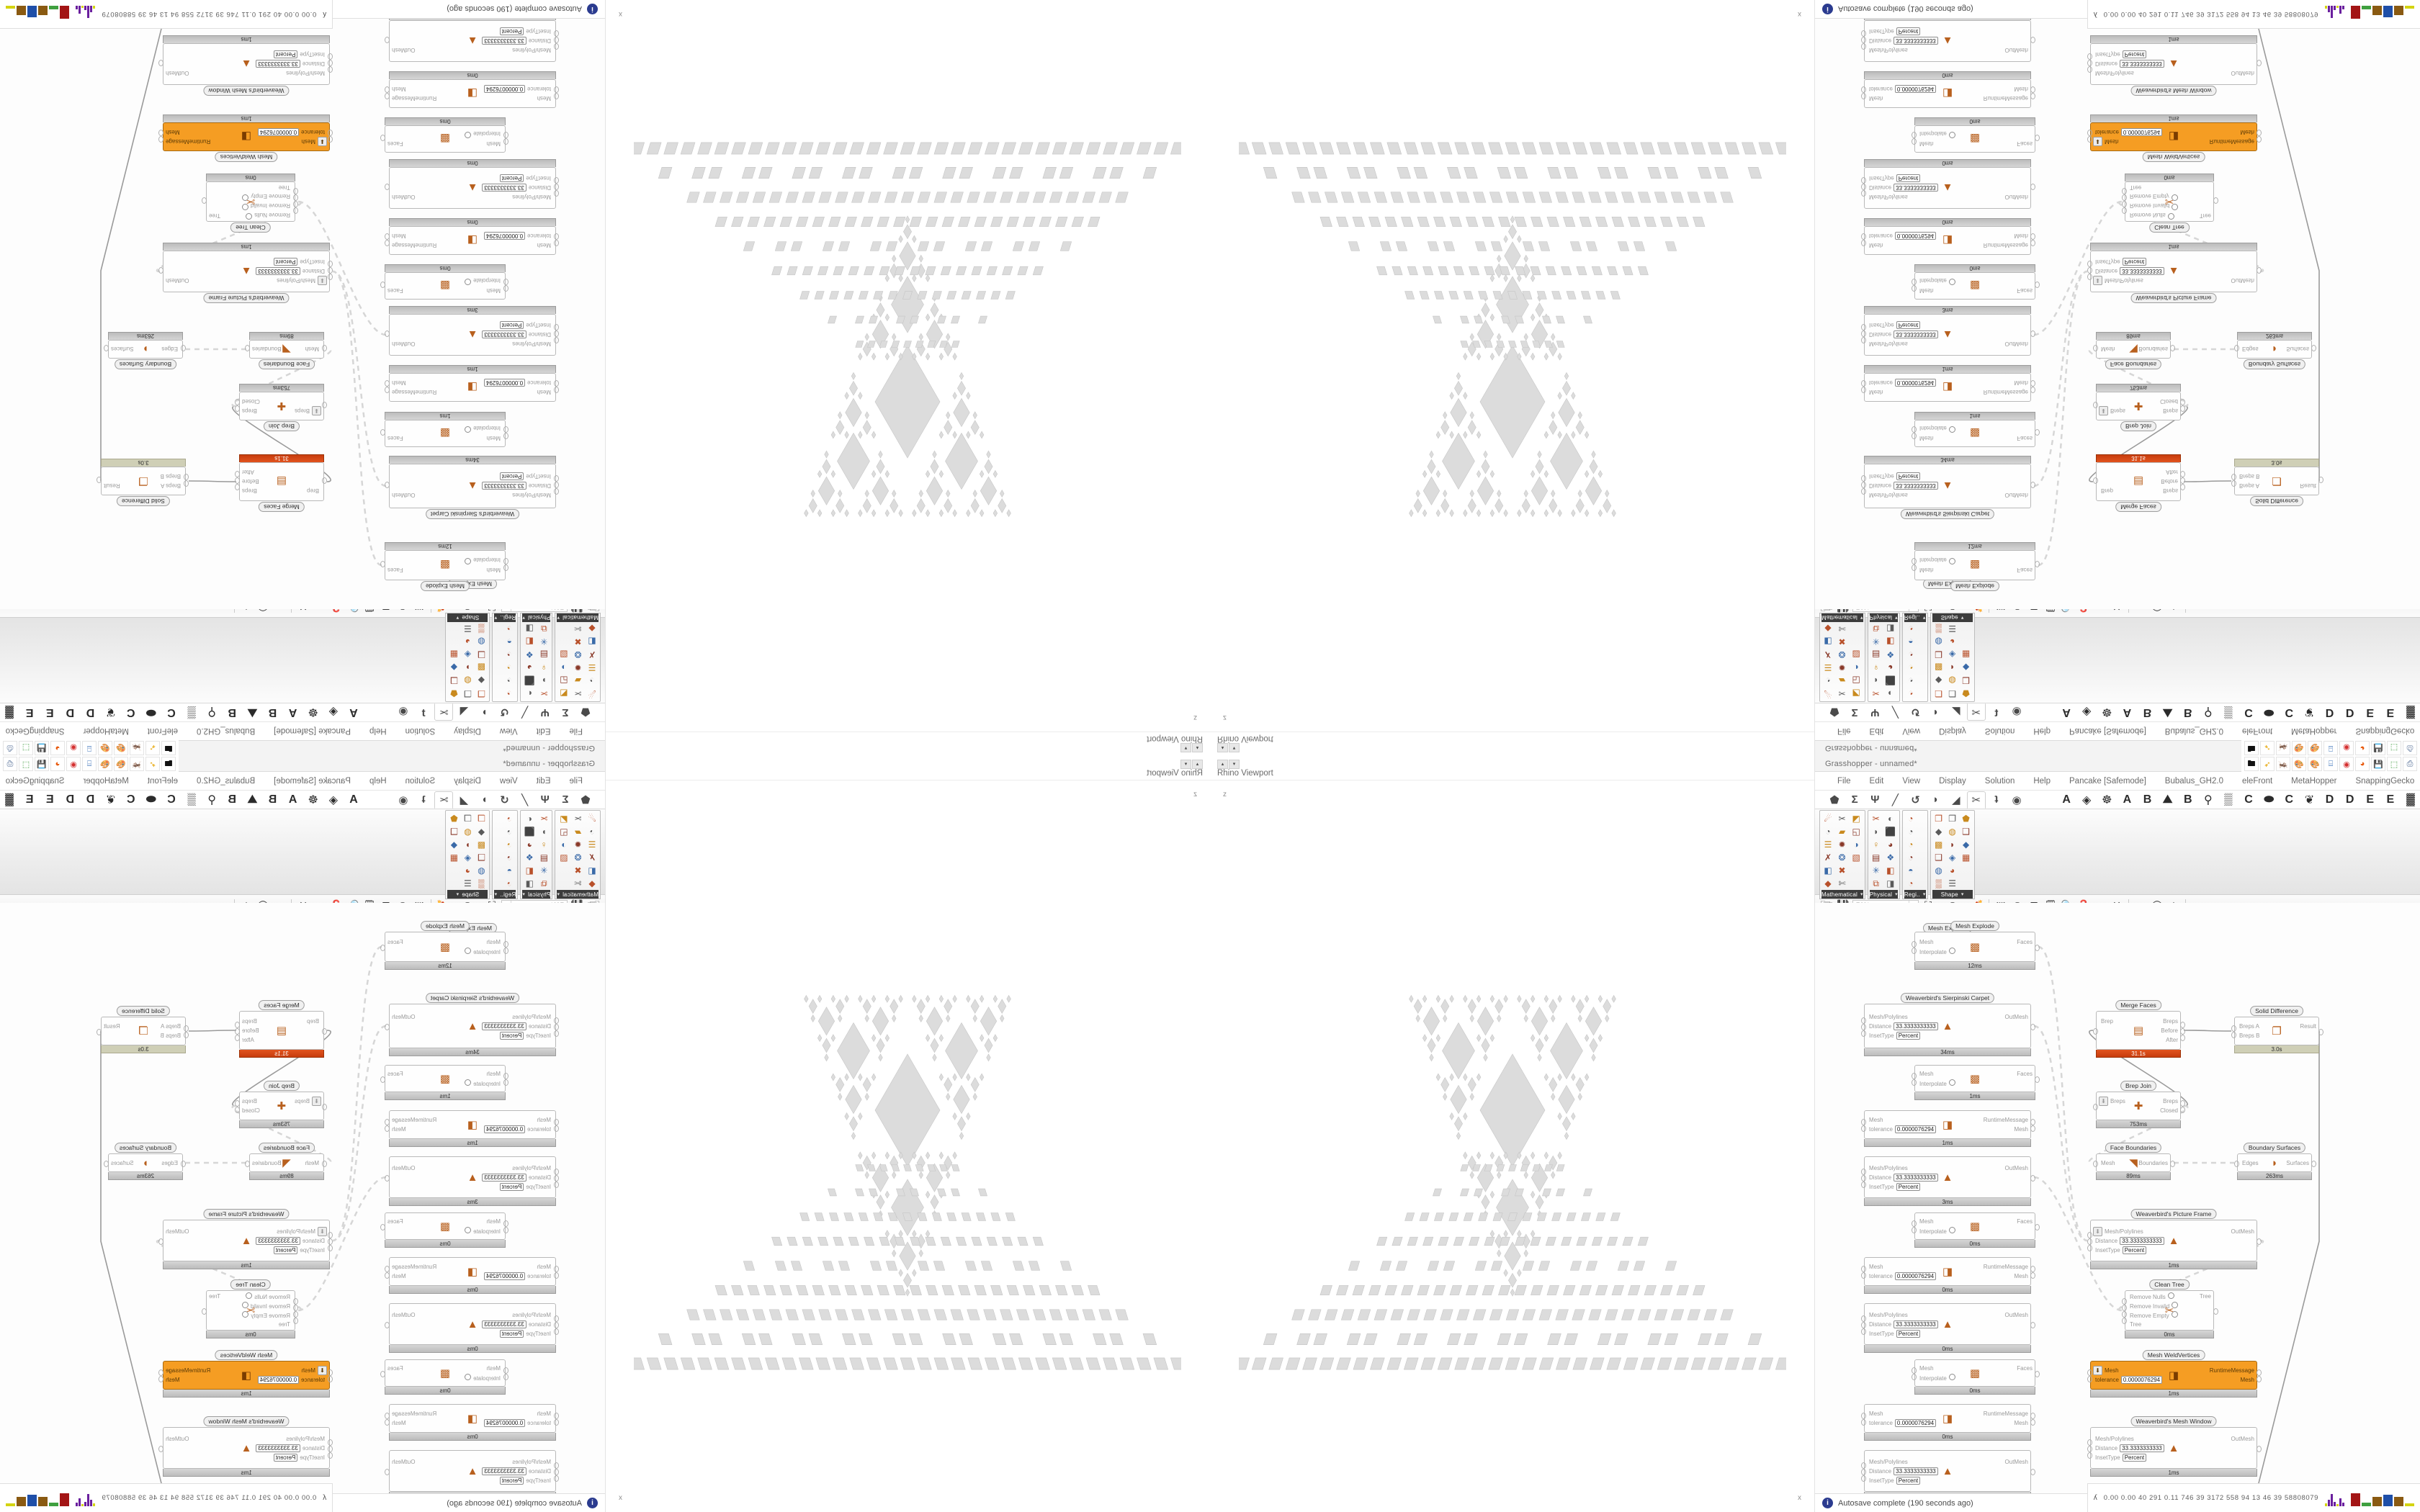  I want to click on component-body: Brep Breps Before After ▤, so click(281, 481).